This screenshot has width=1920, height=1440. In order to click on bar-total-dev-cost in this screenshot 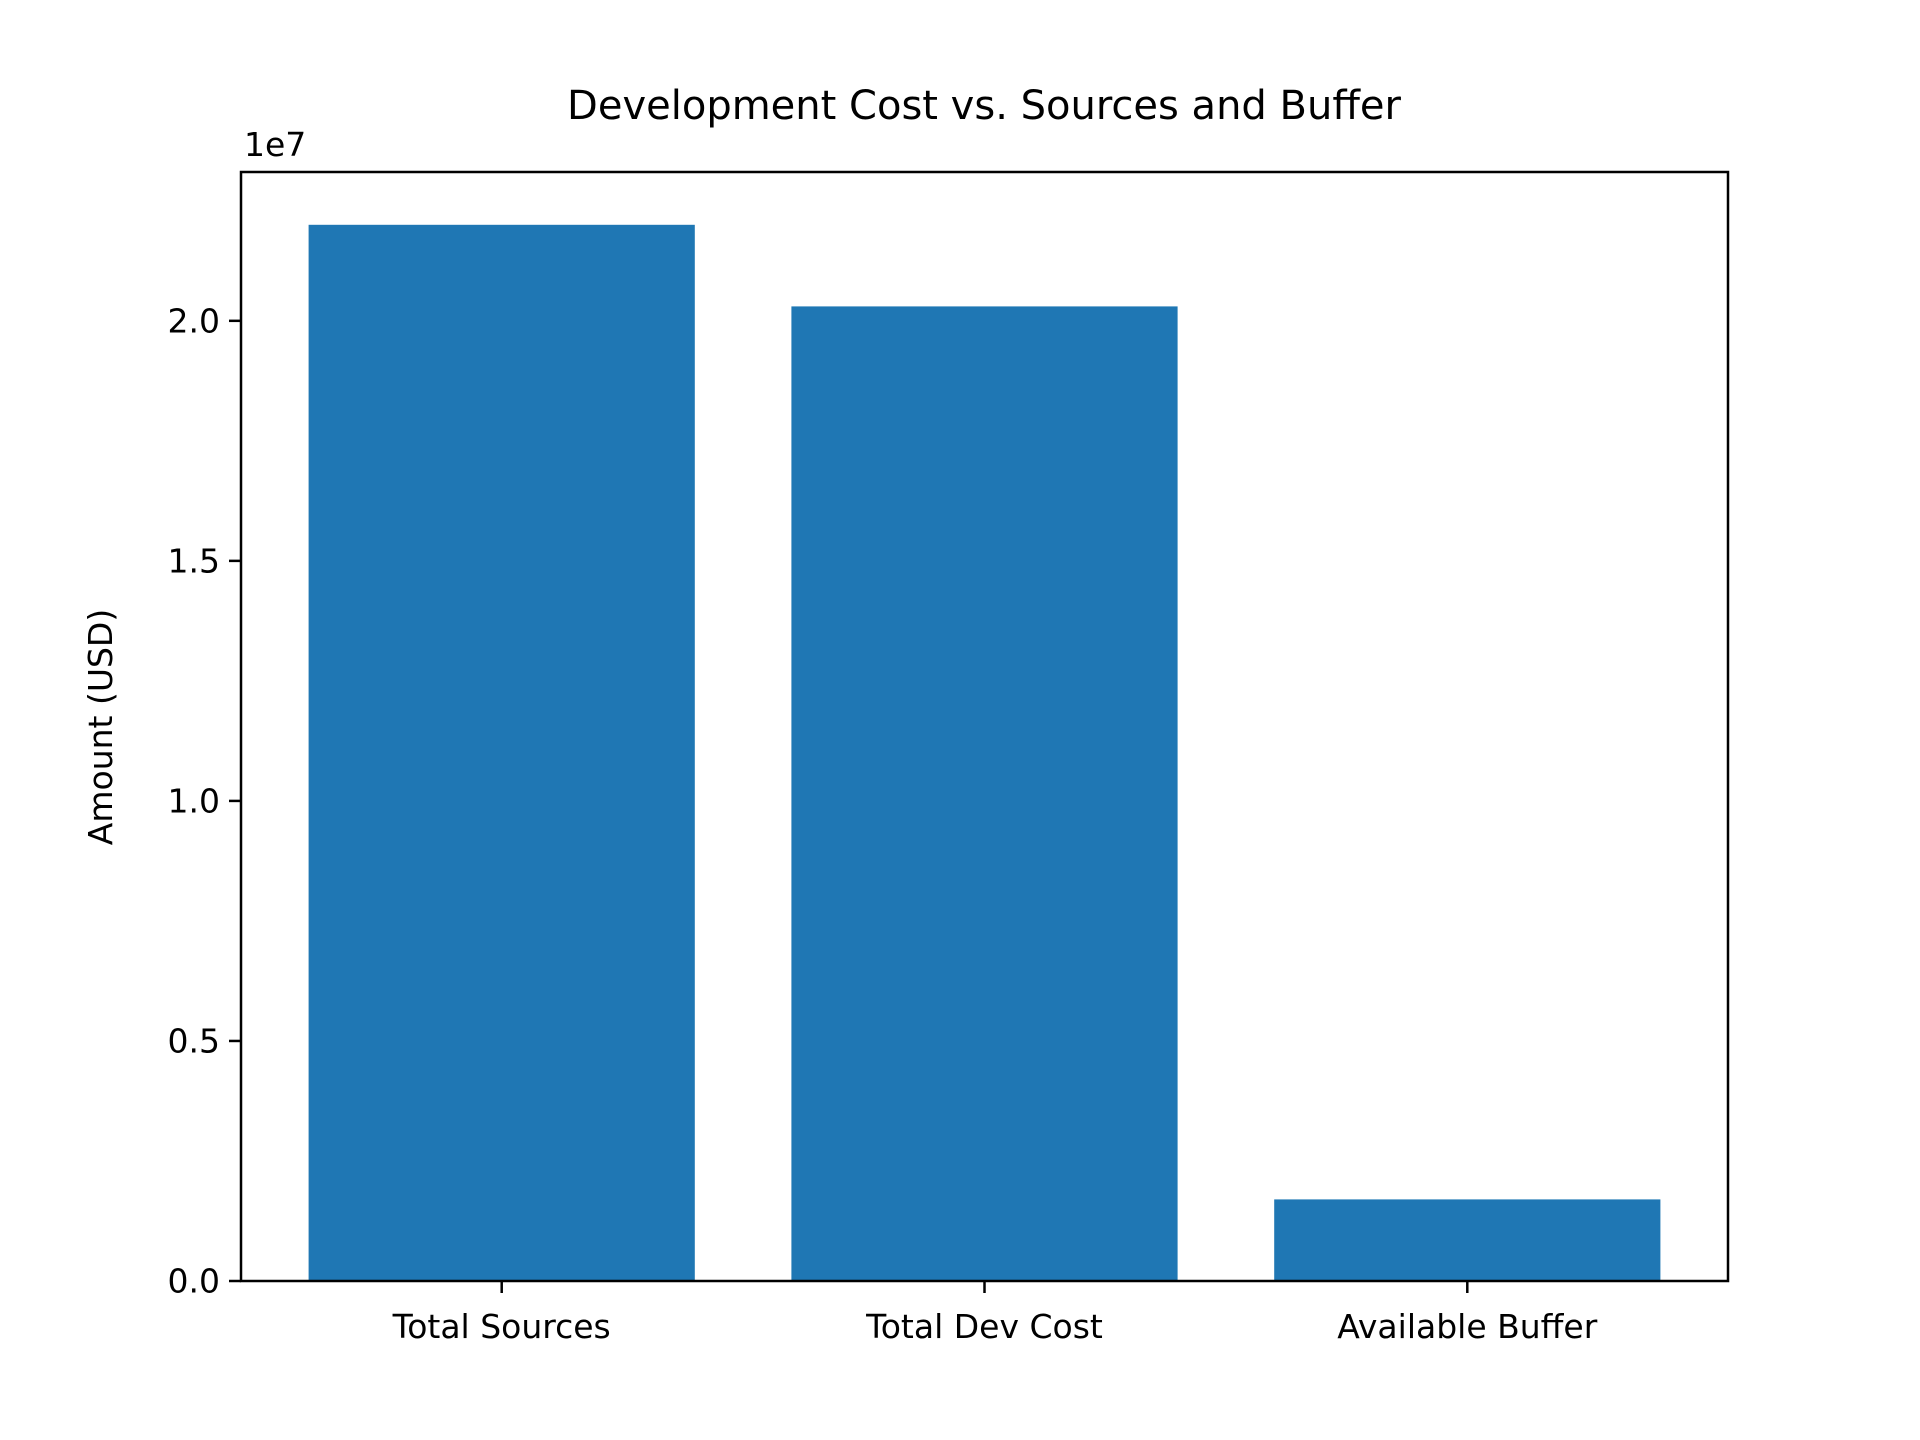, I will do `click(984, 793)`.